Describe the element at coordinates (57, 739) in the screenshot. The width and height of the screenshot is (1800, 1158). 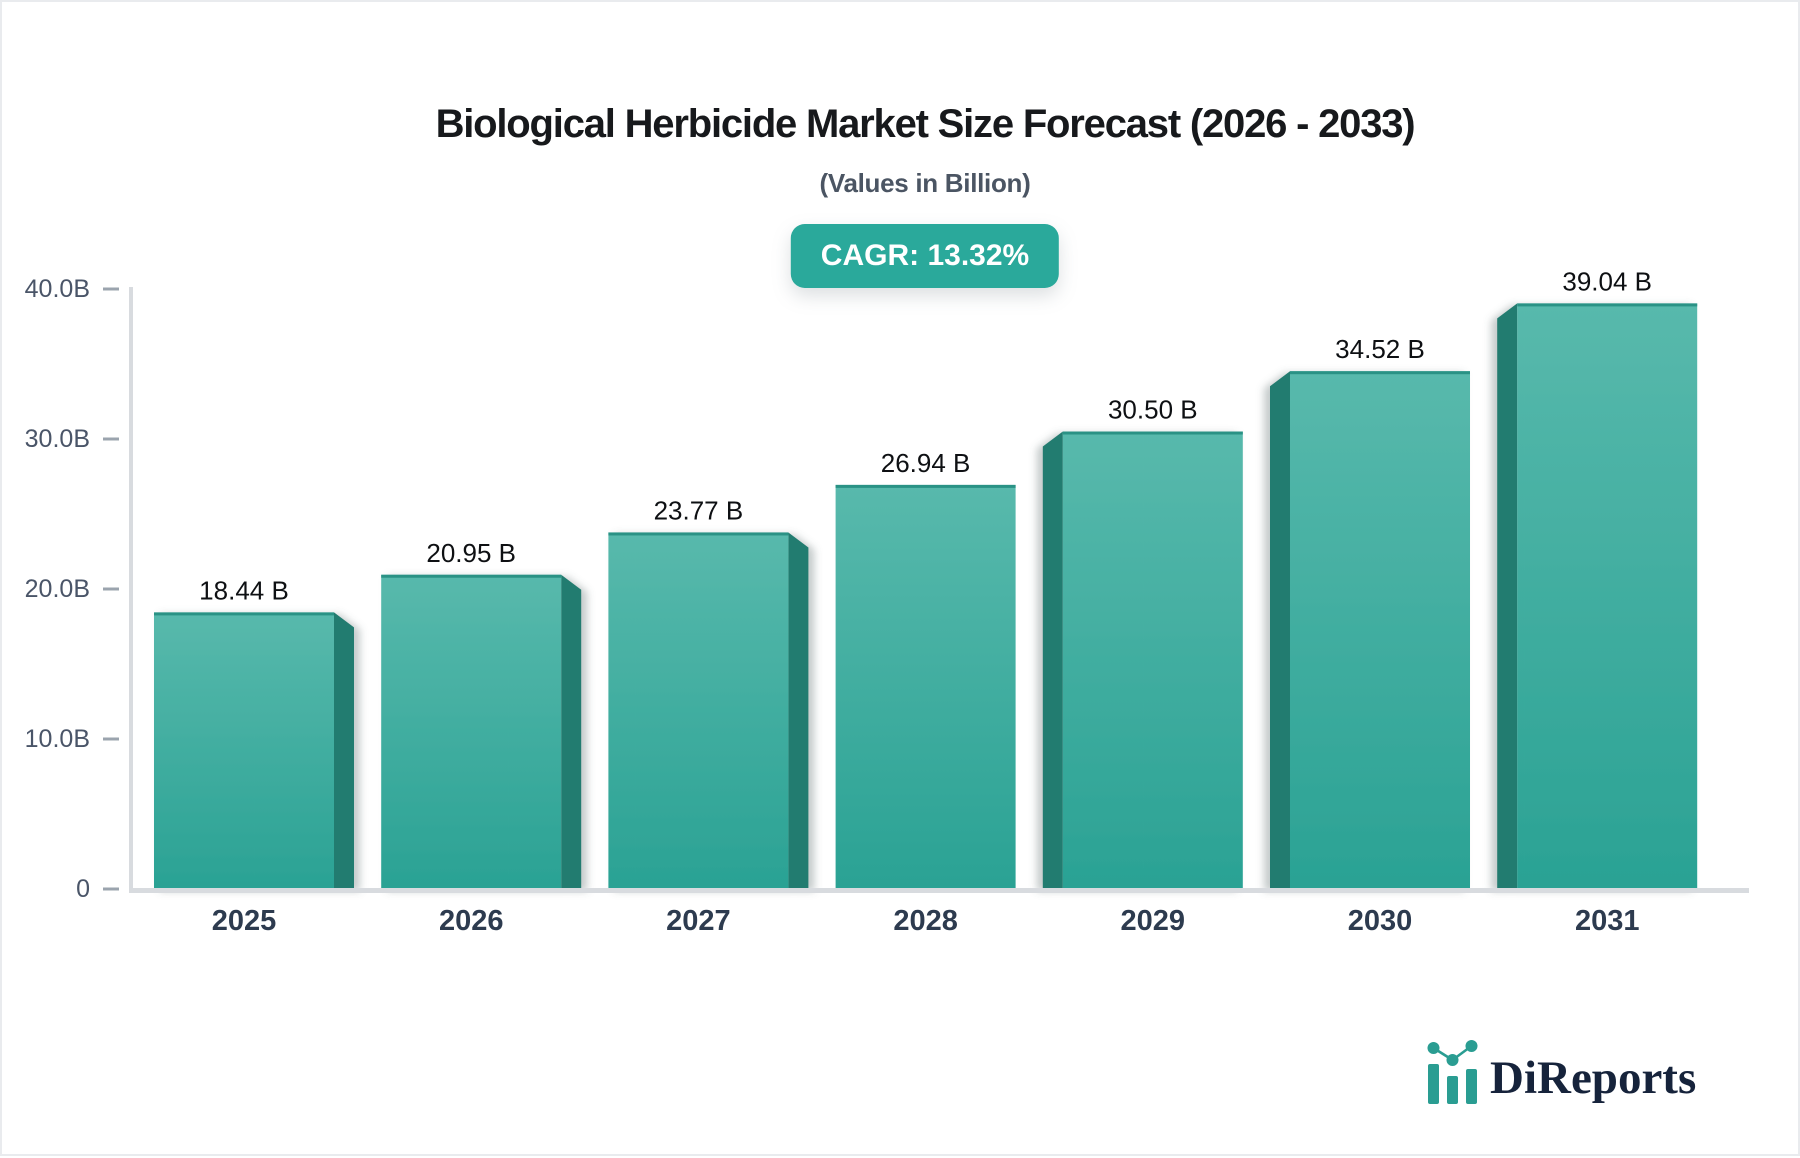
I see `y-tick-label: 10.0B` at that location.